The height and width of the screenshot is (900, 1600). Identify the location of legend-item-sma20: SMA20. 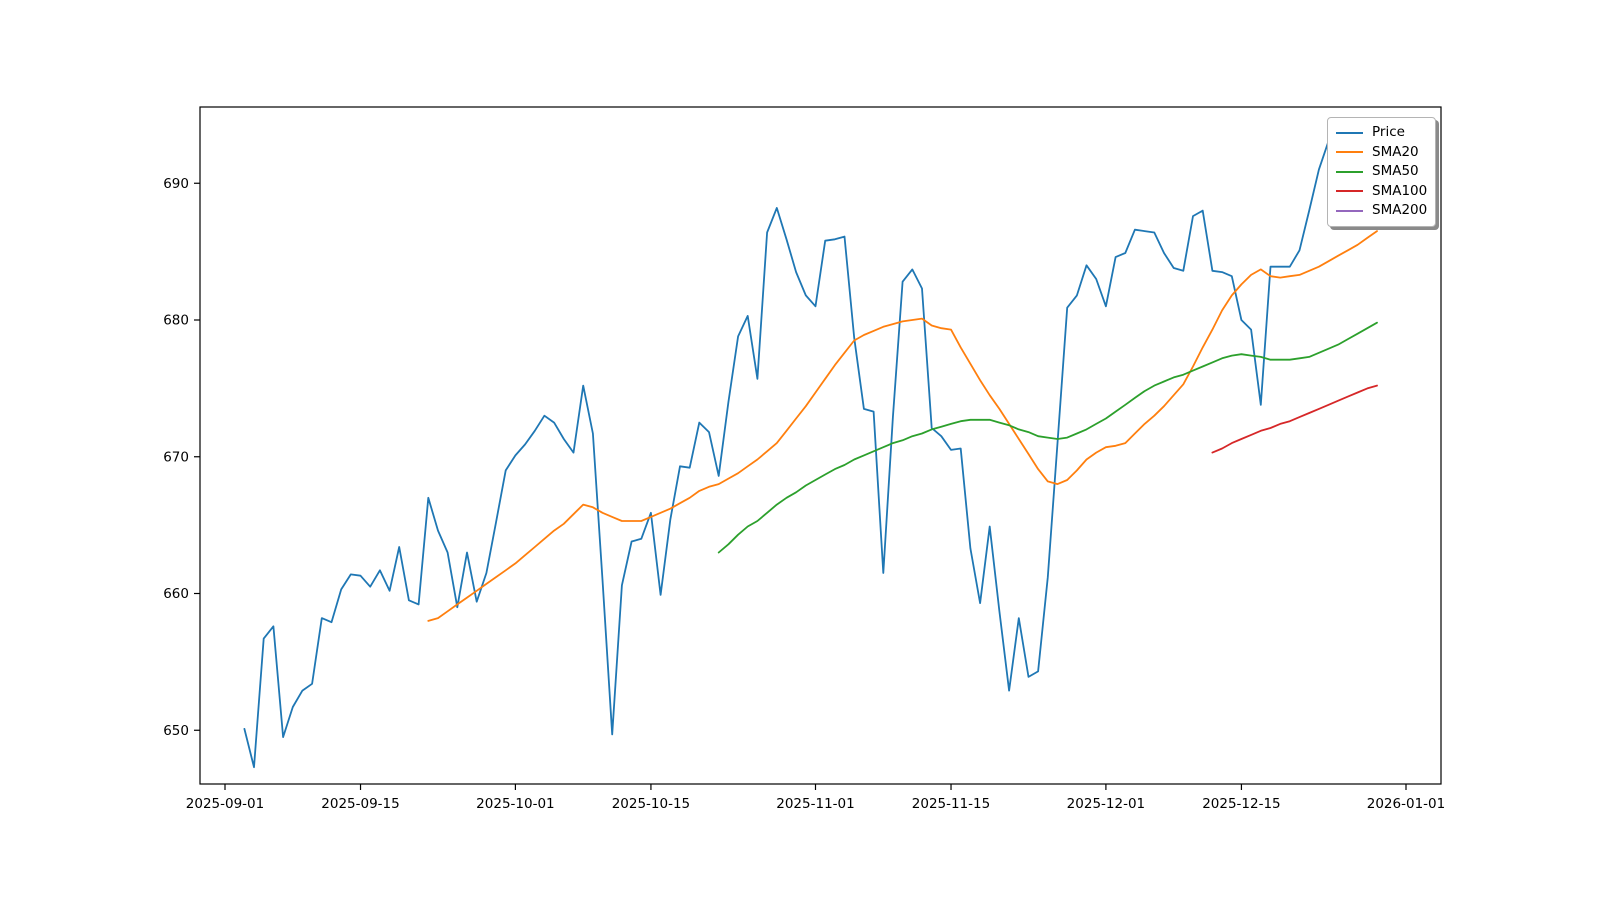
(1382, 153).